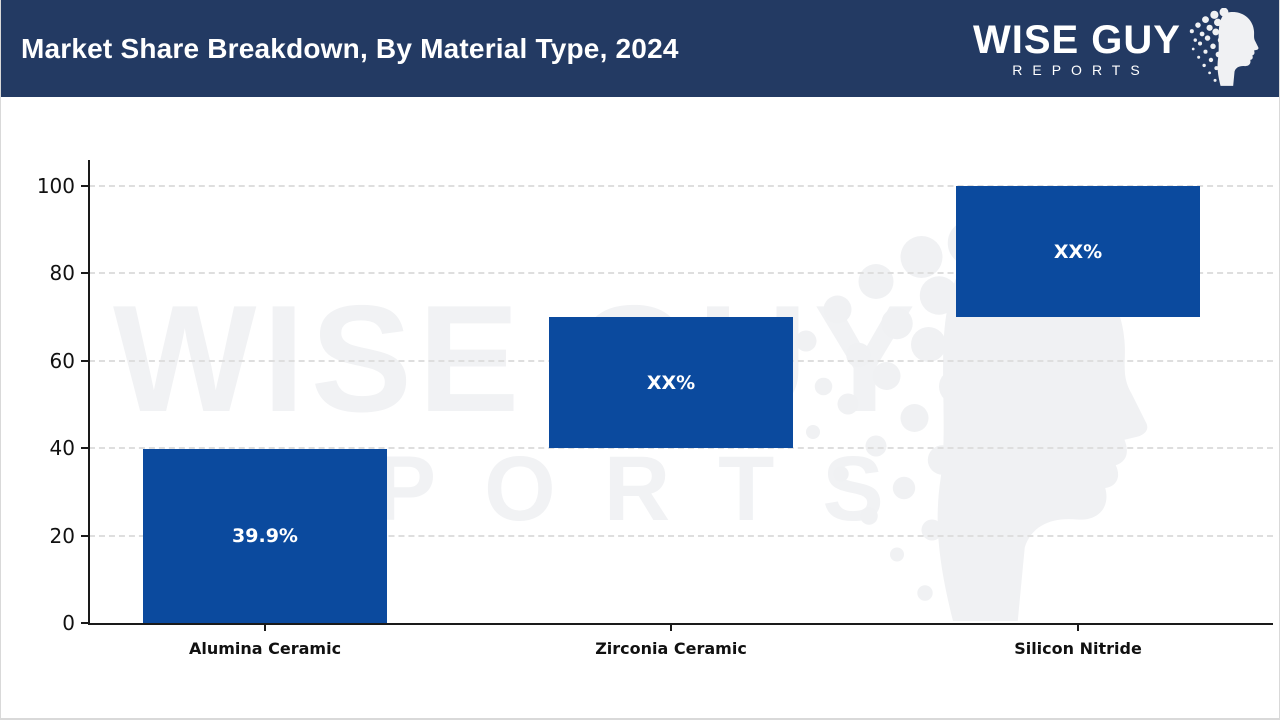  I want to click on logo-text: WISE GUY REPORTS, so click(1077, 48).